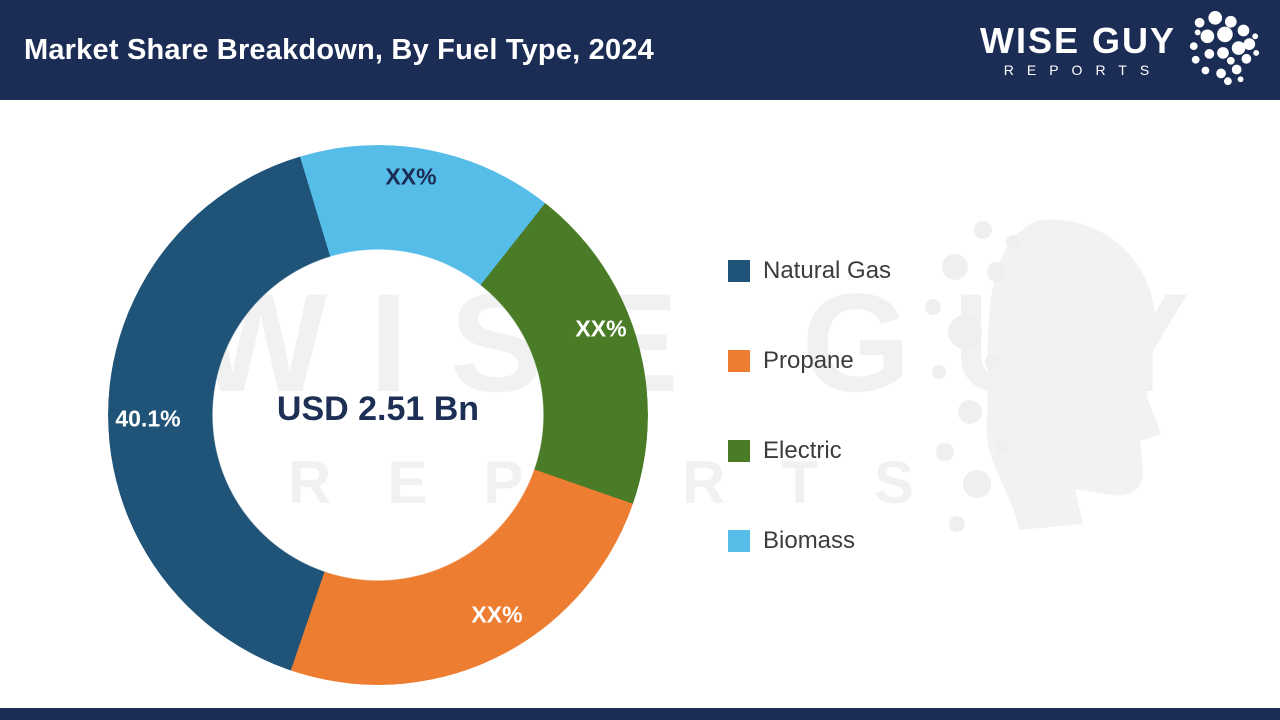 This screenshot has height=720, width=1280. What do you see at coordinates (640, 714) in the screenshot?
I see `footer-bar` at bounding box center [640, 714].